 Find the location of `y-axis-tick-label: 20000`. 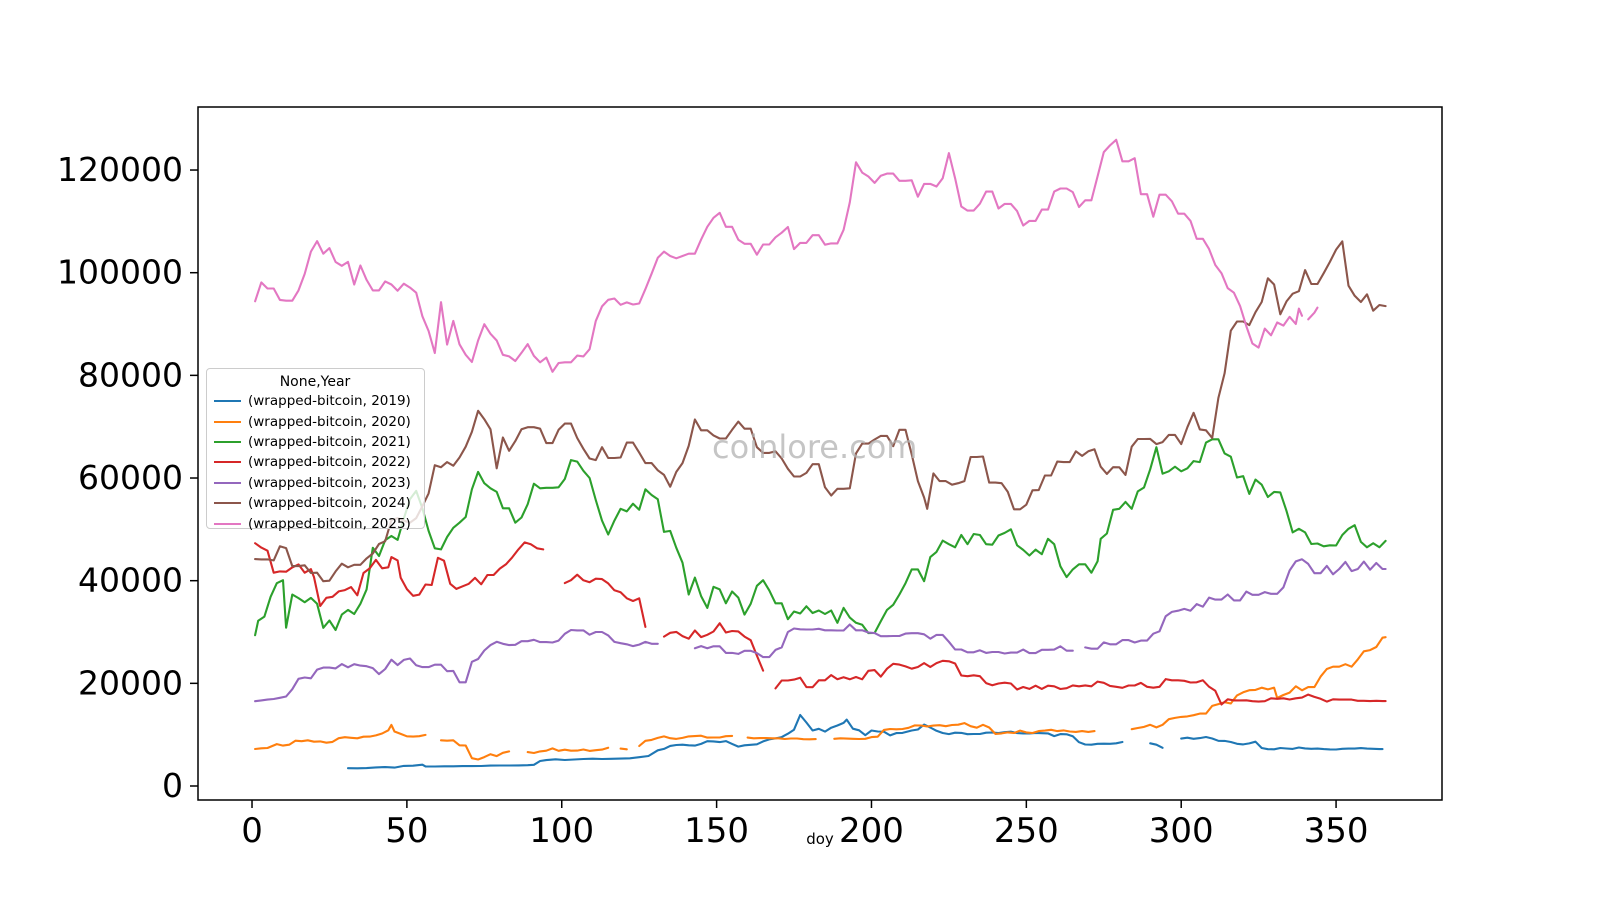

y-axis-tick-label: 20000 is located at coordinates (130, 682).